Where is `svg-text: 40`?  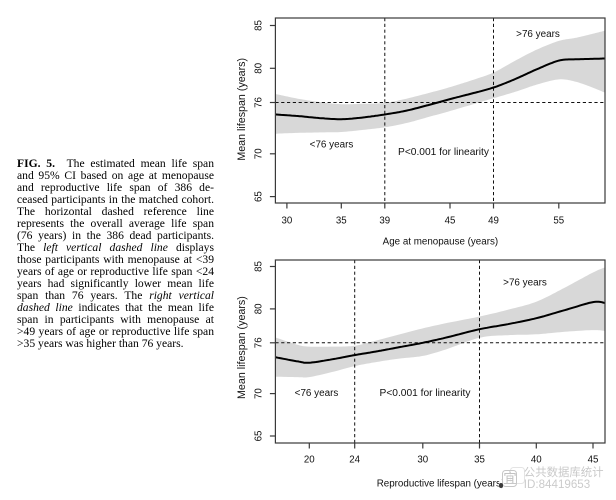
svg-text: 40 is located at coordinates (536, 460).